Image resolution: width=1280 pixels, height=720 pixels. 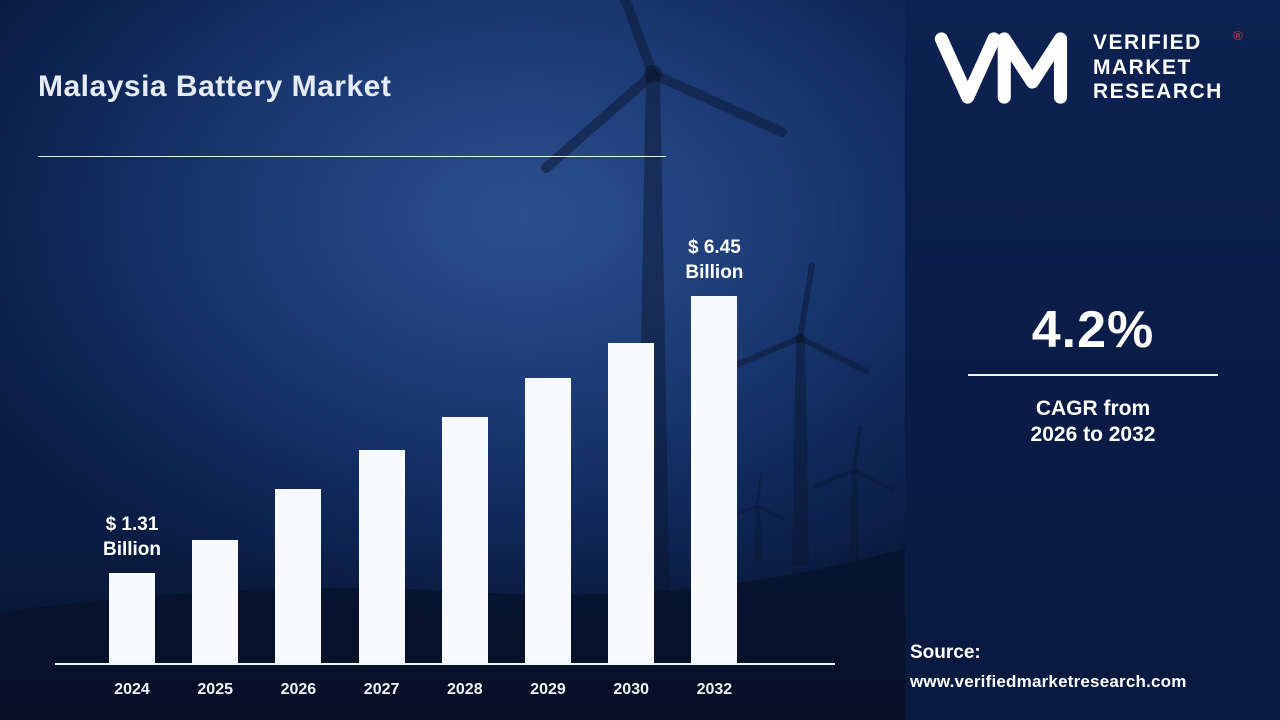 I want to click on cagr-caption-line-1: CAGR from, so click(x=1093, y=408).